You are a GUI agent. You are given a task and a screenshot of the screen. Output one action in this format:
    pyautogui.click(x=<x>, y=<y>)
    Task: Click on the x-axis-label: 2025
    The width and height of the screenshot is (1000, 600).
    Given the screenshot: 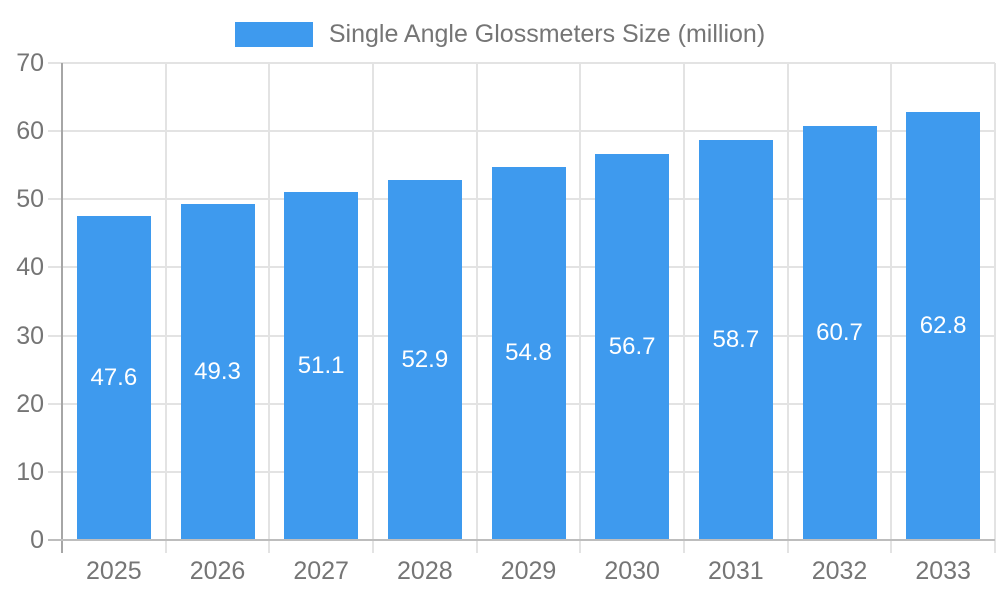 What is the action you would take?
    pyautogui.click(x=114, y=571)
    